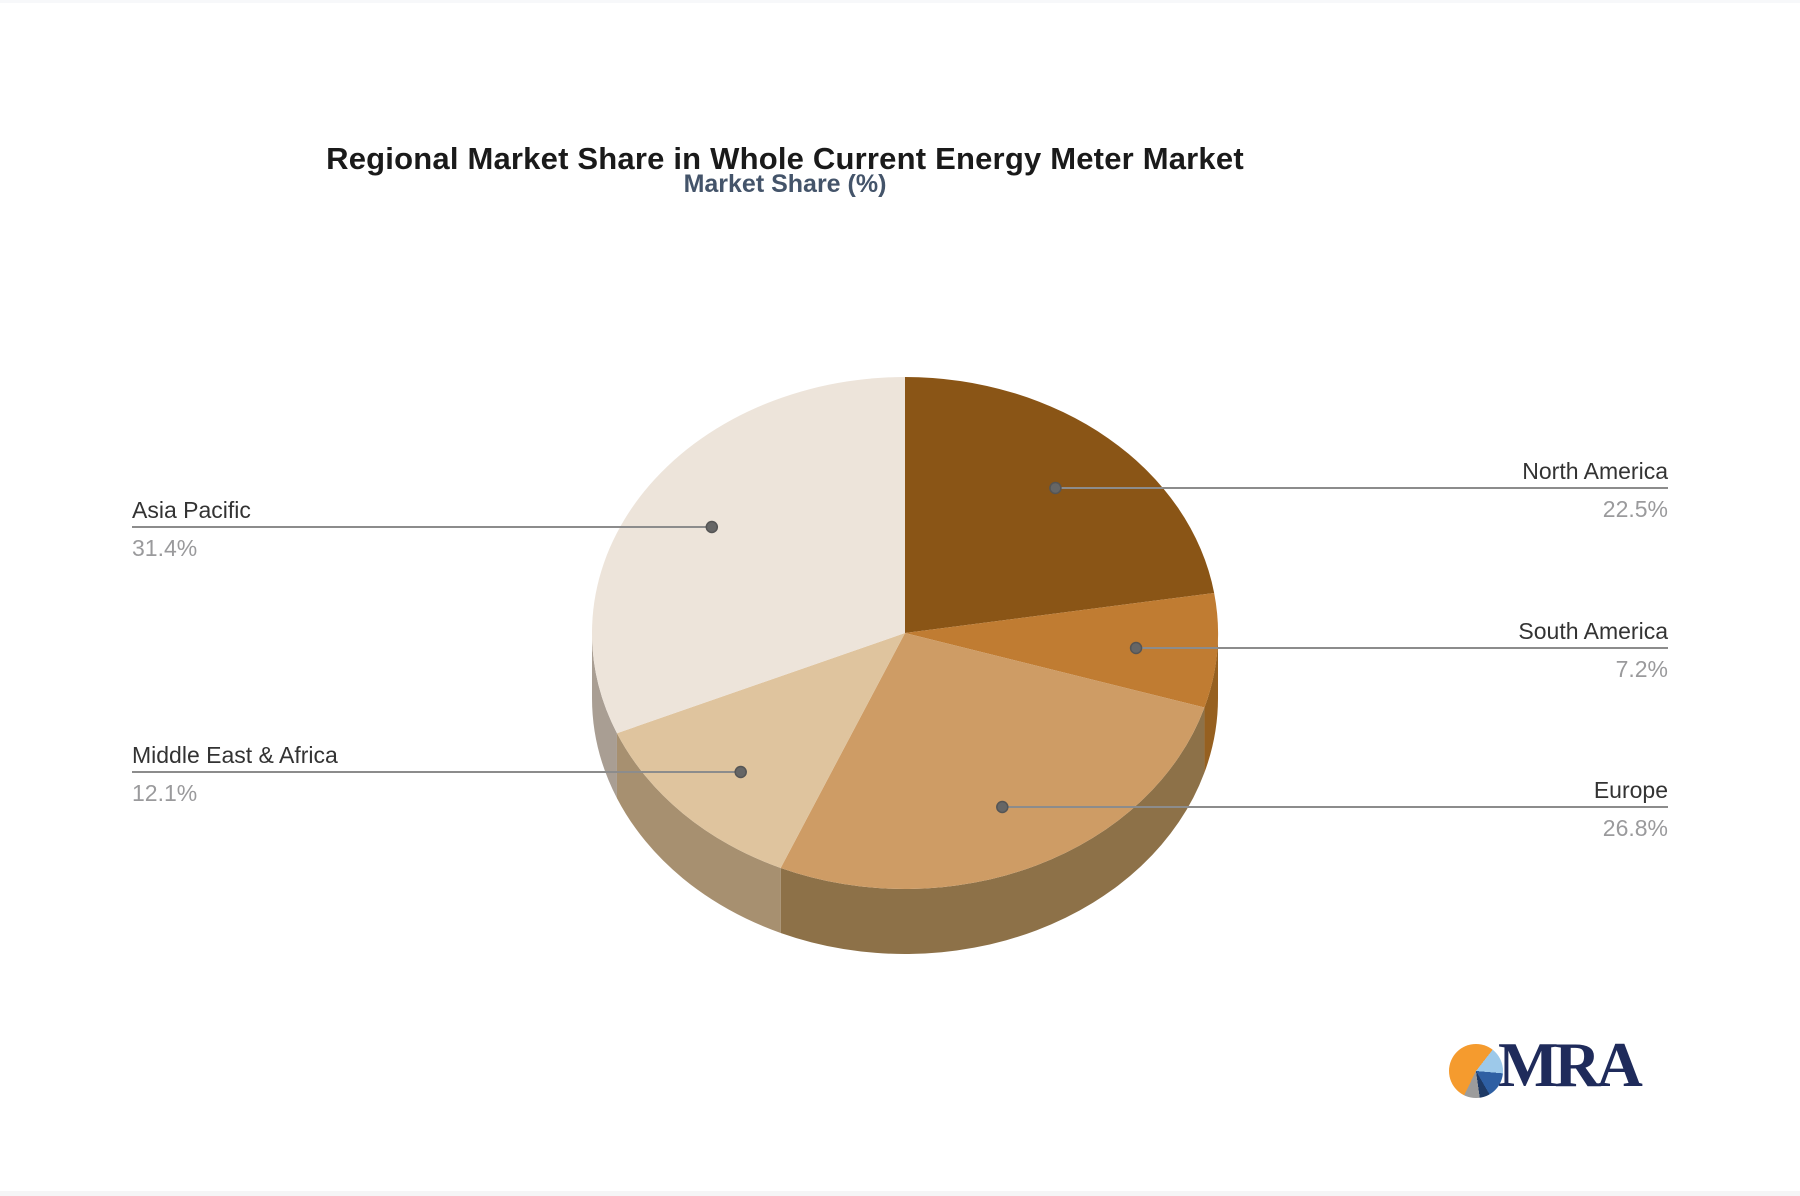 This screenshot has width=1800, height=1196. Describe the element at coordinates (1060, 505) in the screenshot. I see `pie-slice-north-america` at that location.